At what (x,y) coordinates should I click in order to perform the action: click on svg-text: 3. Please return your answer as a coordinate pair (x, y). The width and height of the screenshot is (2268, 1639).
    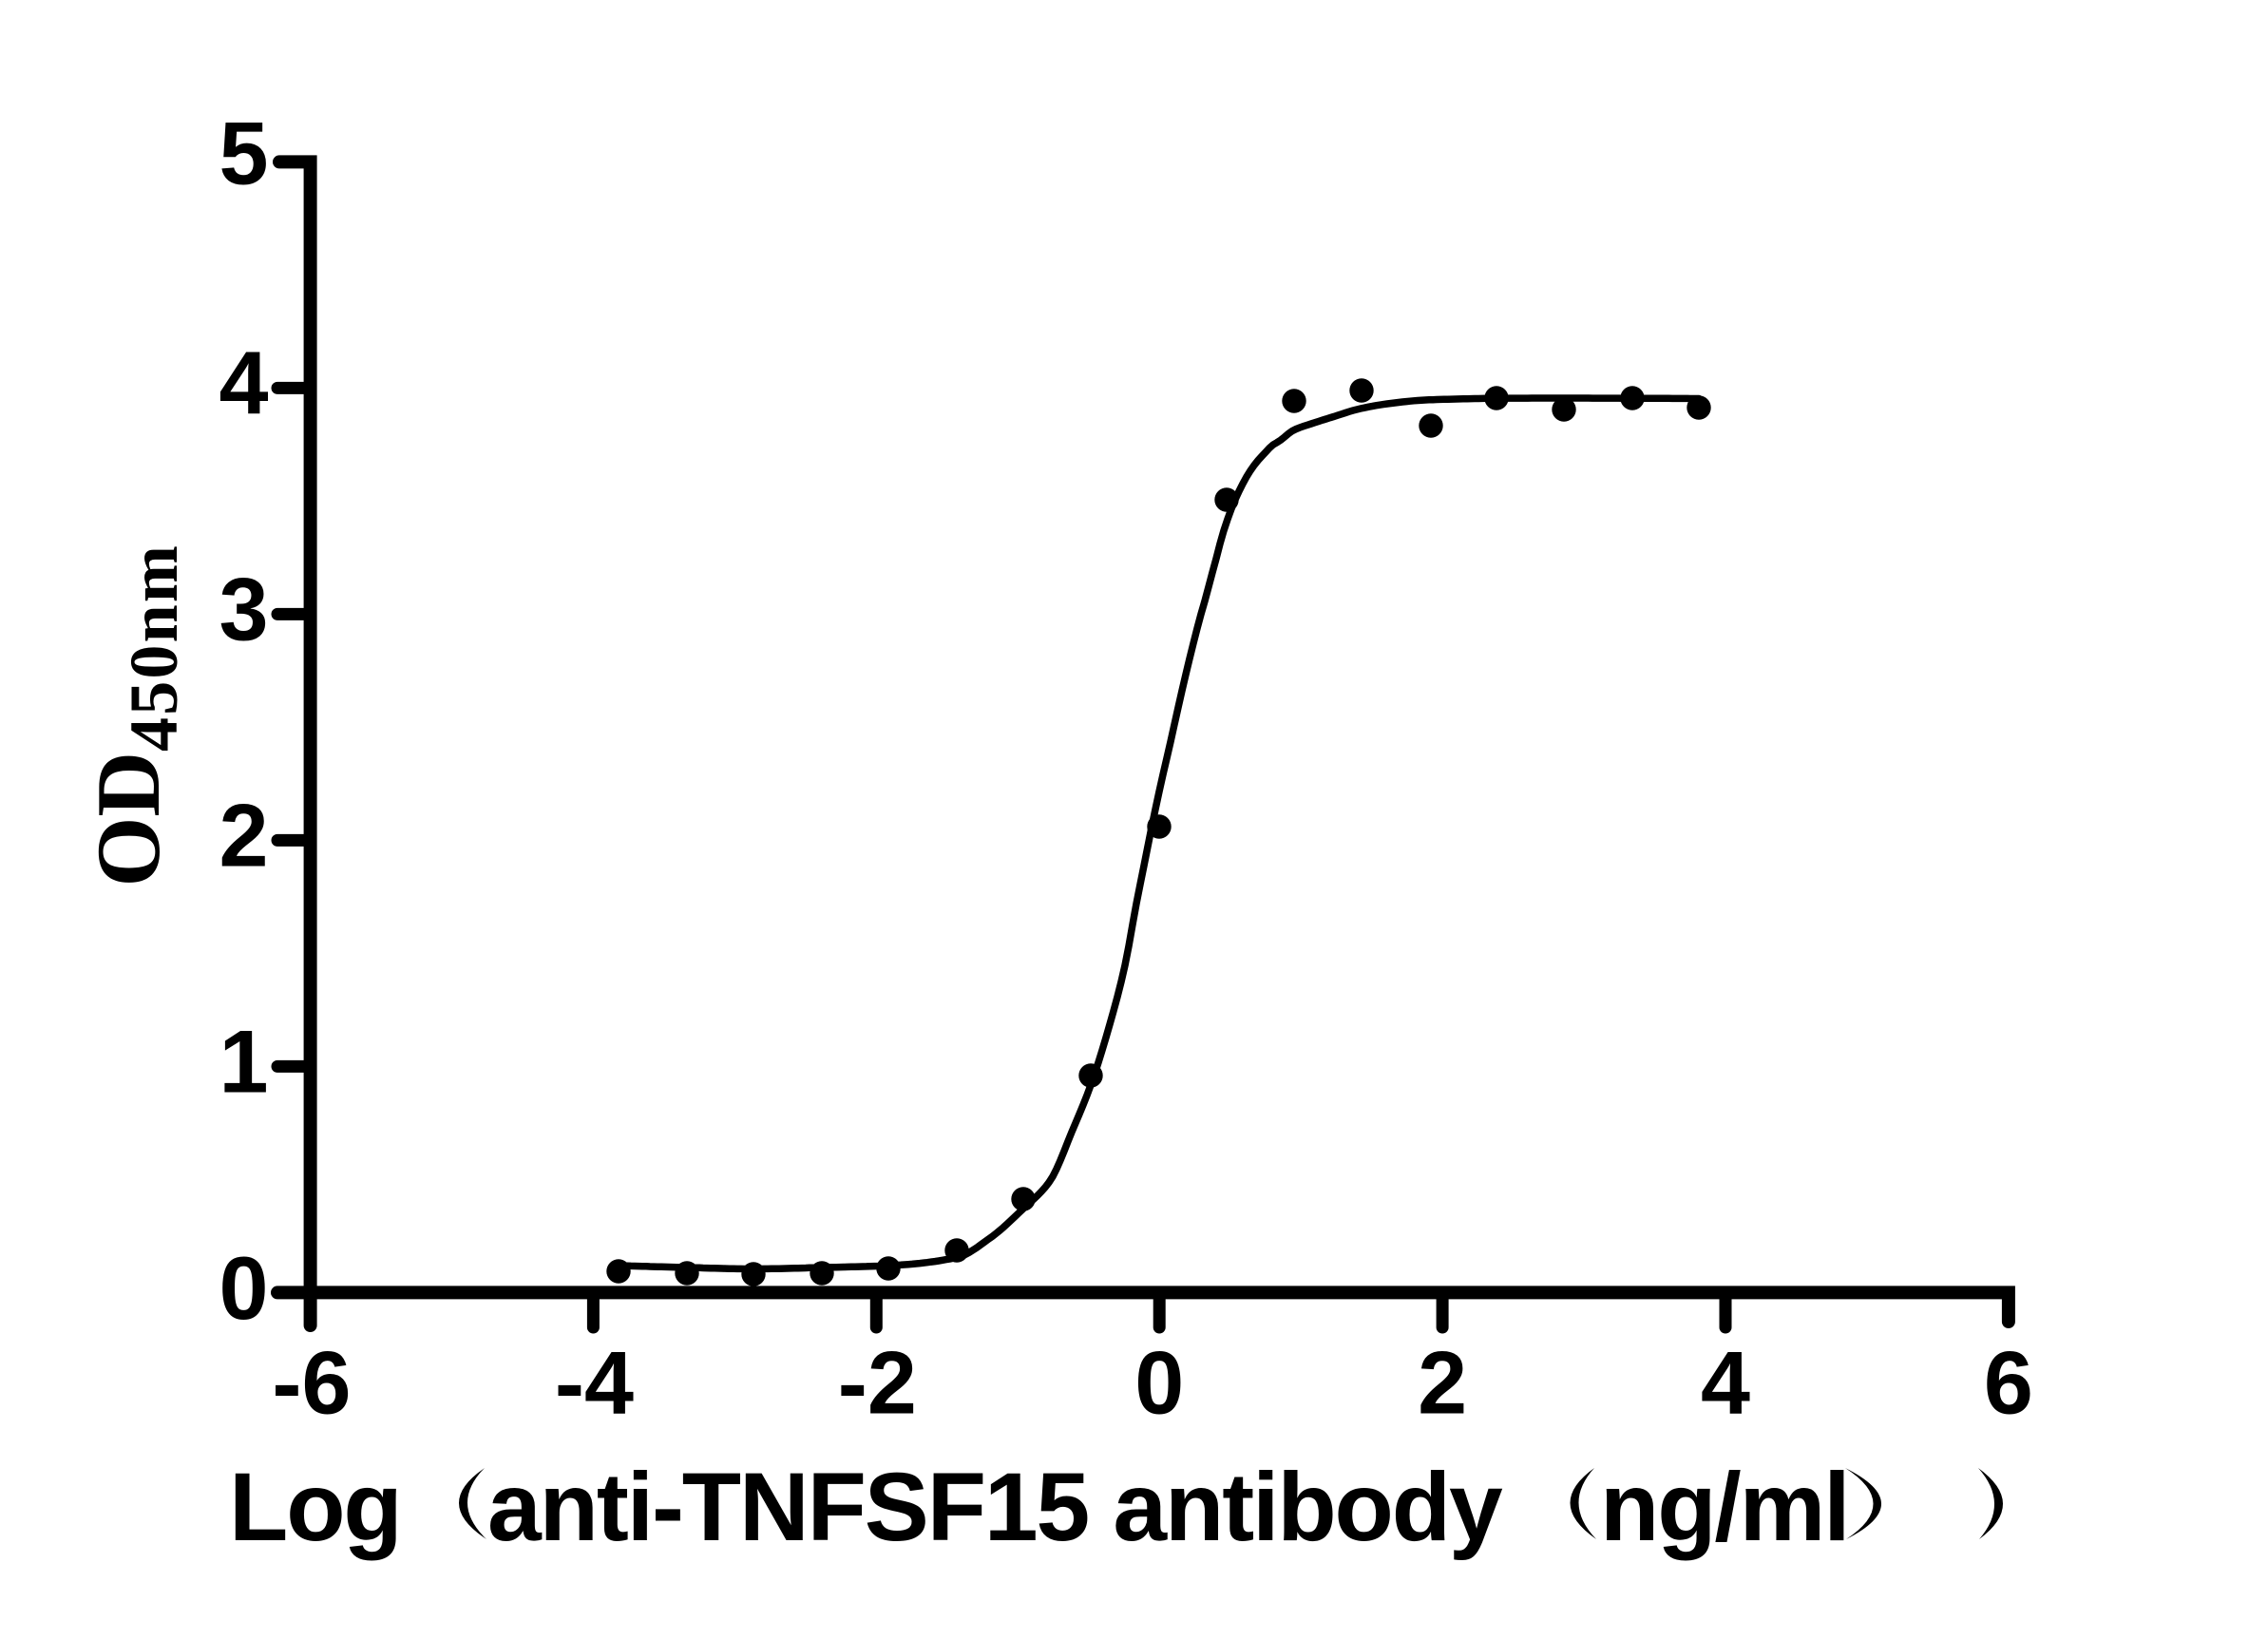
    Looking at the image, I should click on (243, 608).